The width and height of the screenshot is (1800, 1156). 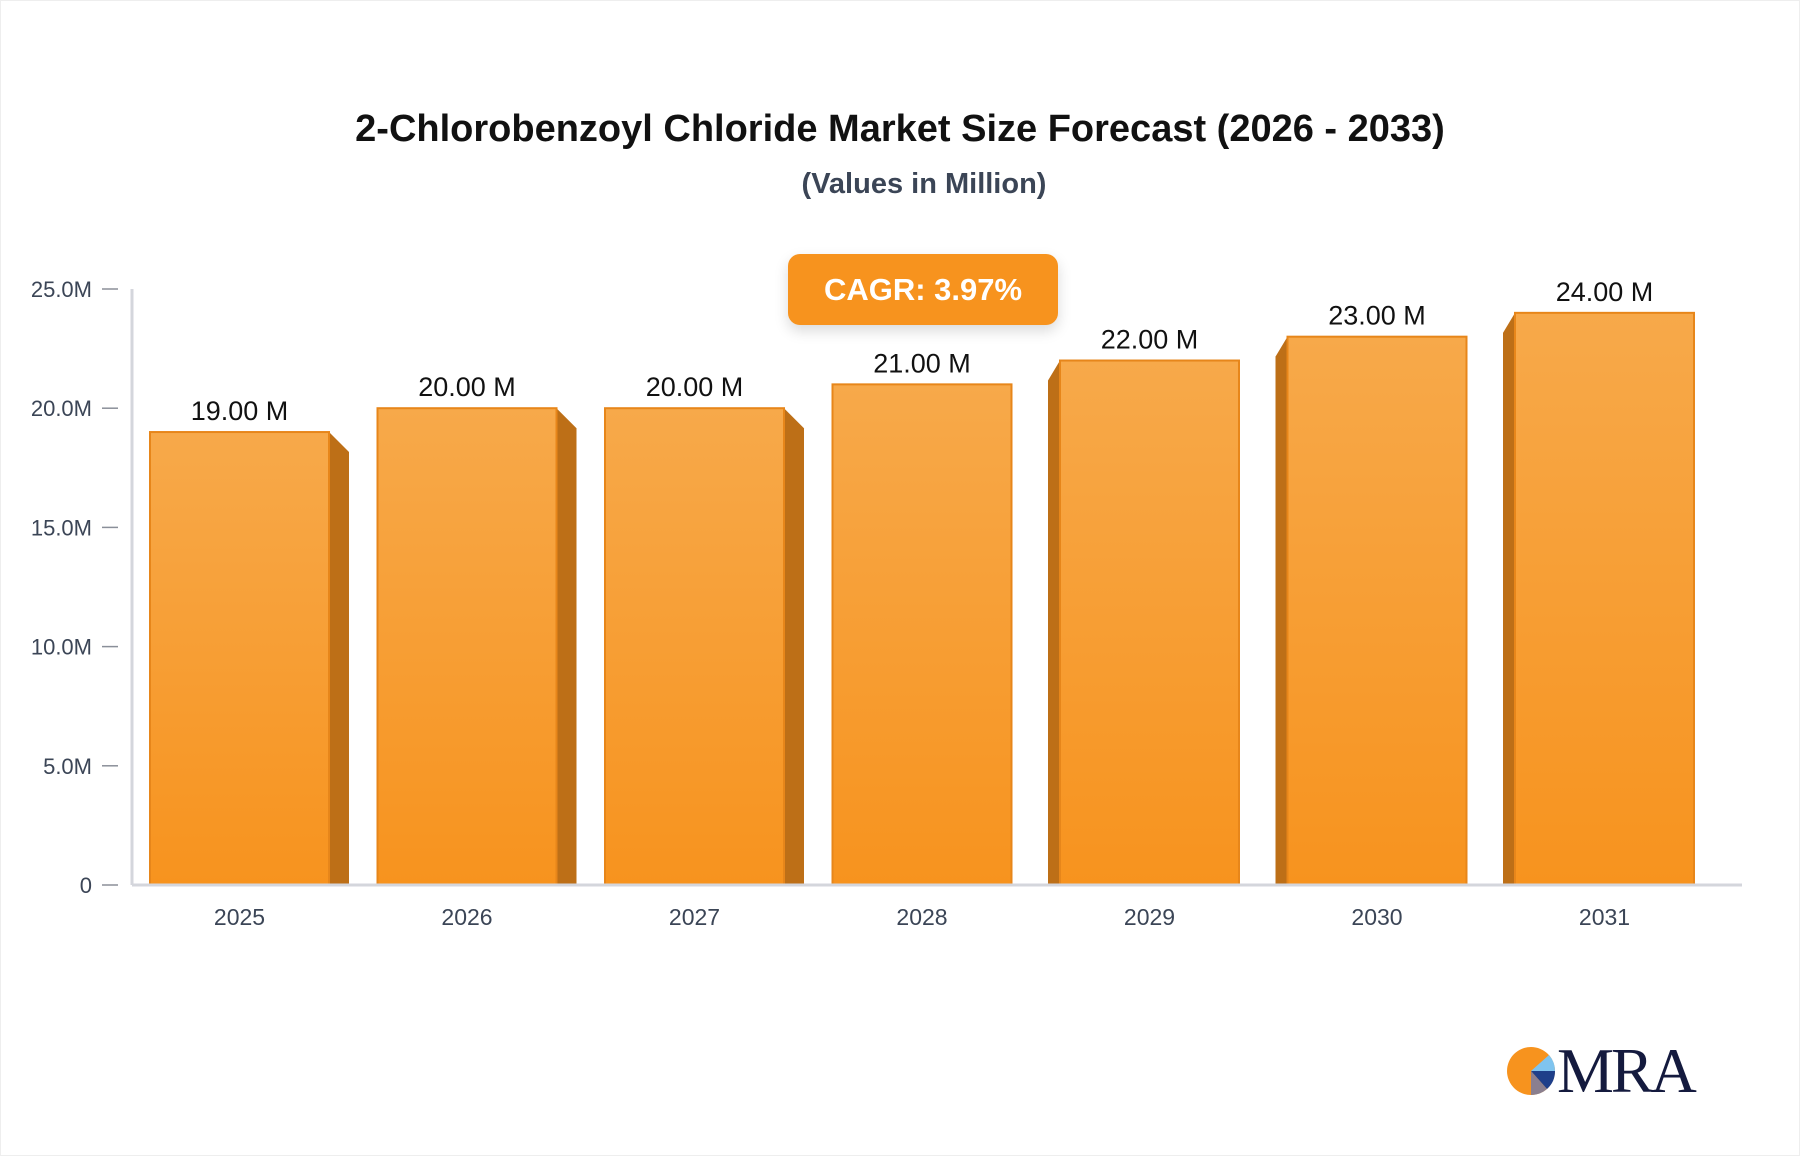 I want to click on bar-2026, so click(x=467, y=646).